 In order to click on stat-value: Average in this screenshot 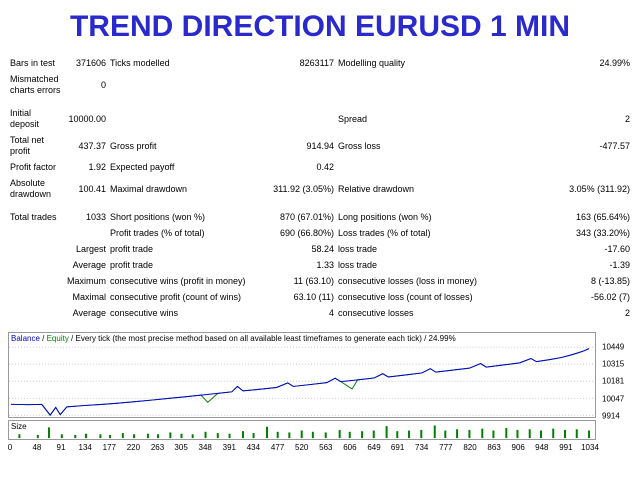, I will do `click(89, 265)`.